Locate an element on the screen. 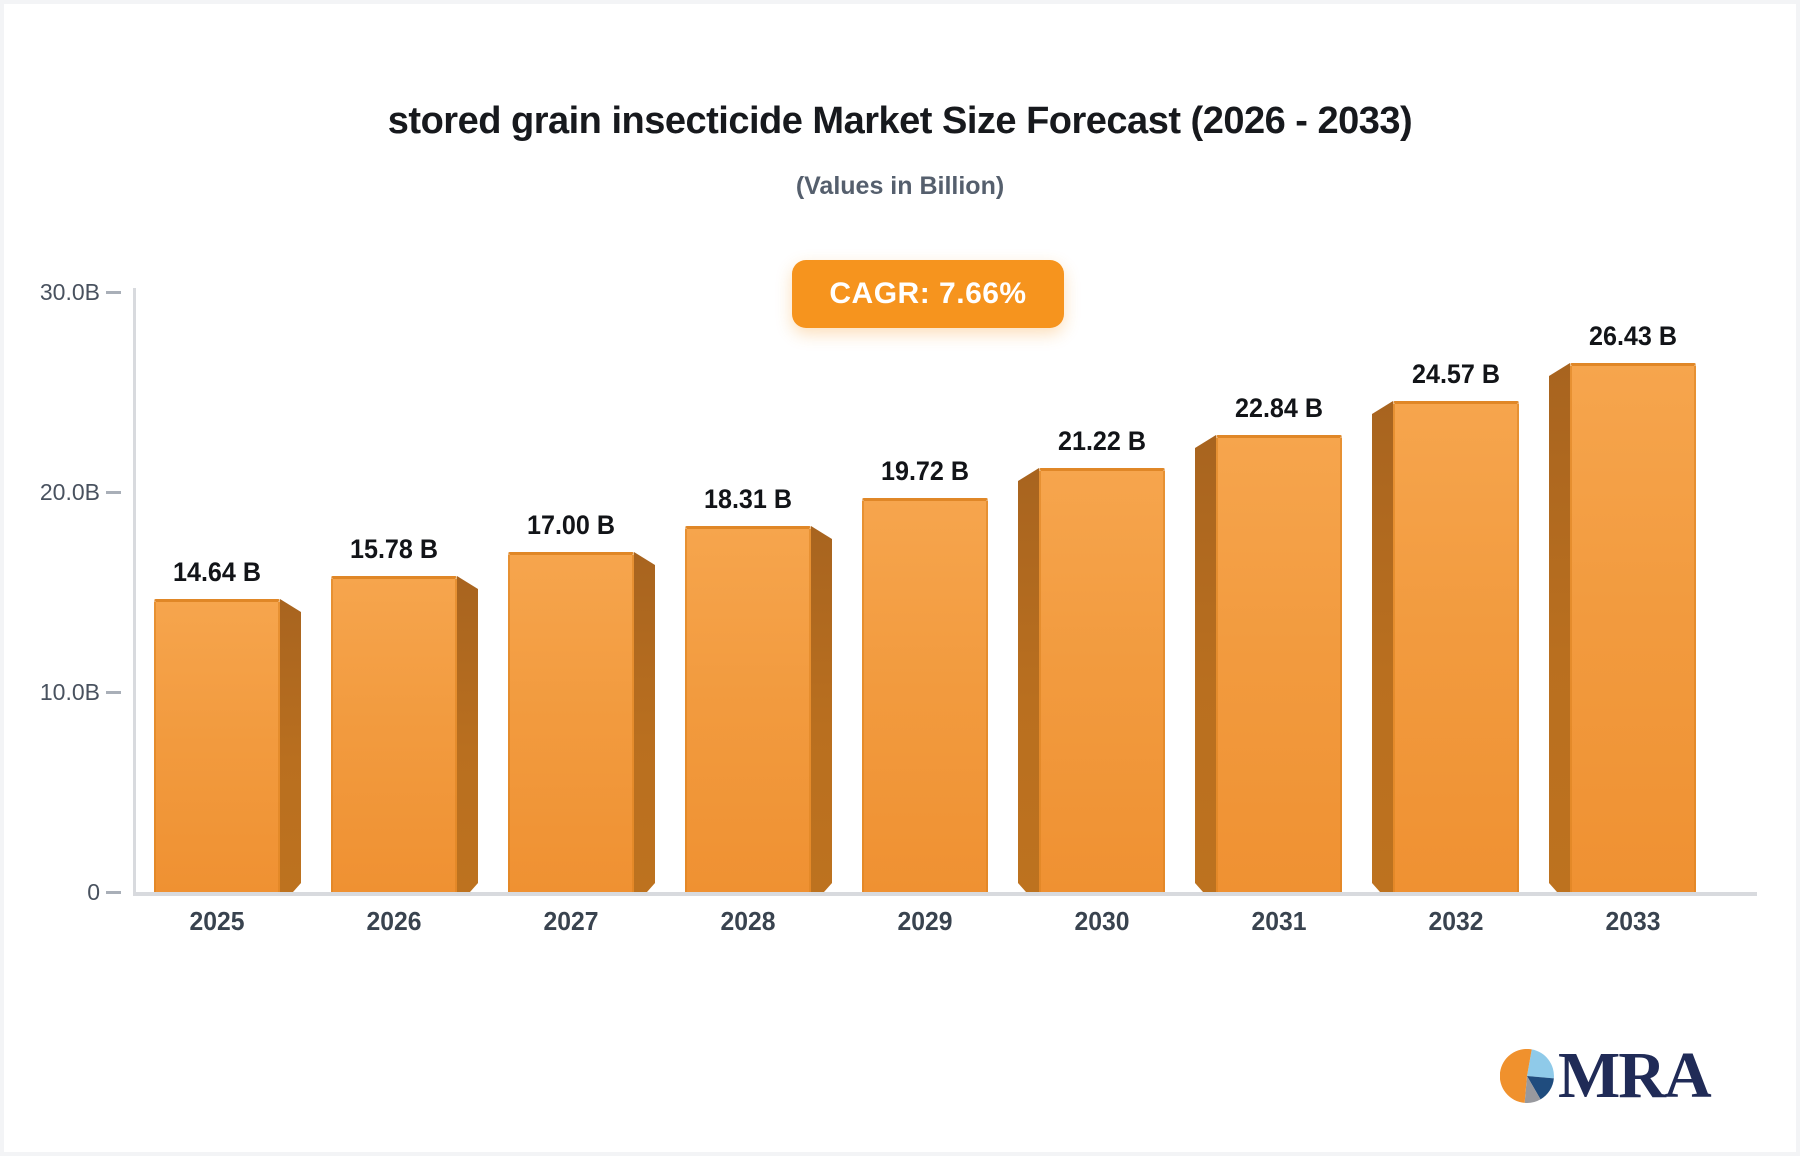 The height and width of the screenshot is (1156, 1800). cagr-badge-label: CAGR: 7.66% is located at coordinates (928, 293).